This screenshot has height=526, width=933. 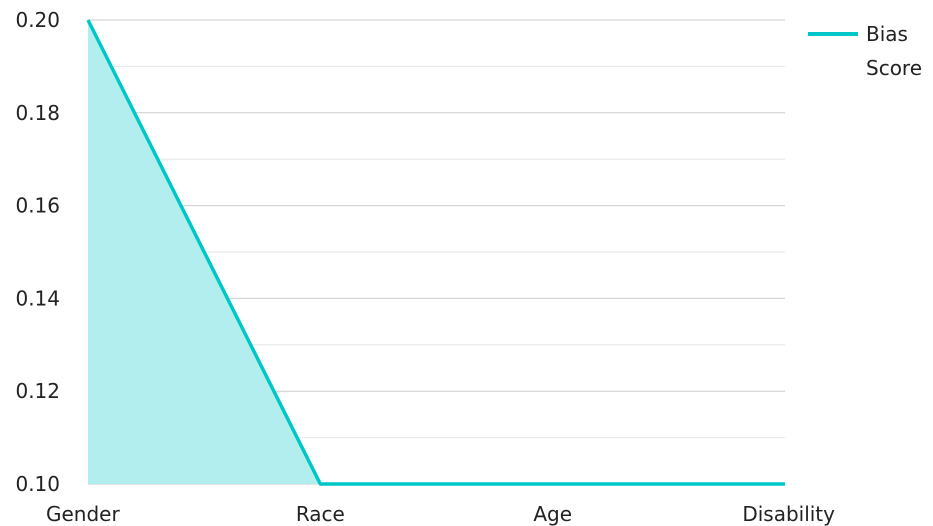 I want to click on y-tick-label-5: 0.20, so click(x=37, y=20).